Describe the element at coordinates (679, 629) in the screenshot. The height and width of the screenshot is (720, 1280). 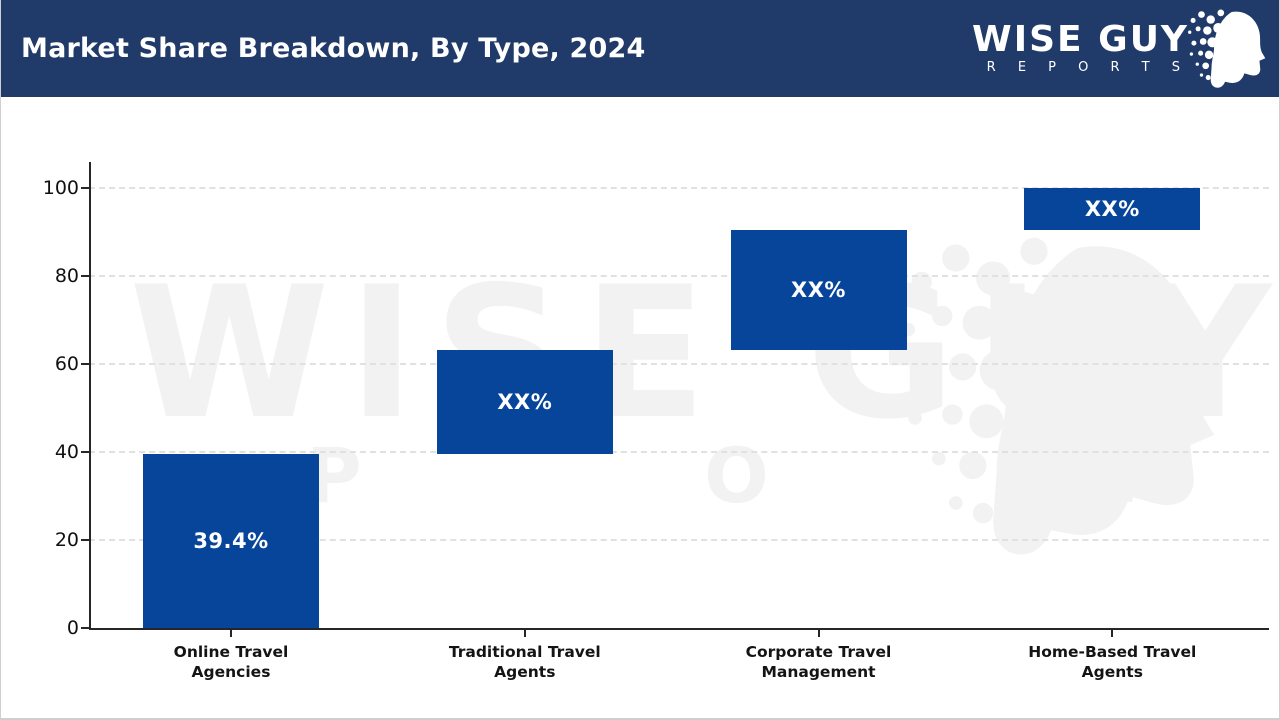
I see `x-axis-line` at that location.